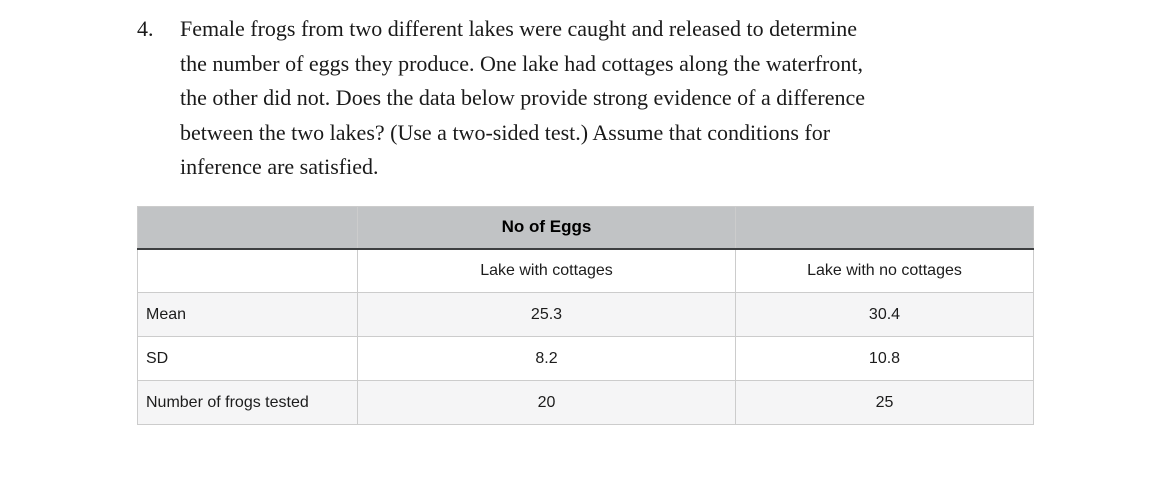  What do you see at coordinates (247, 314) in the screenshot?
I see `row-label-mean: Mean` at bounding box center [247, 314].